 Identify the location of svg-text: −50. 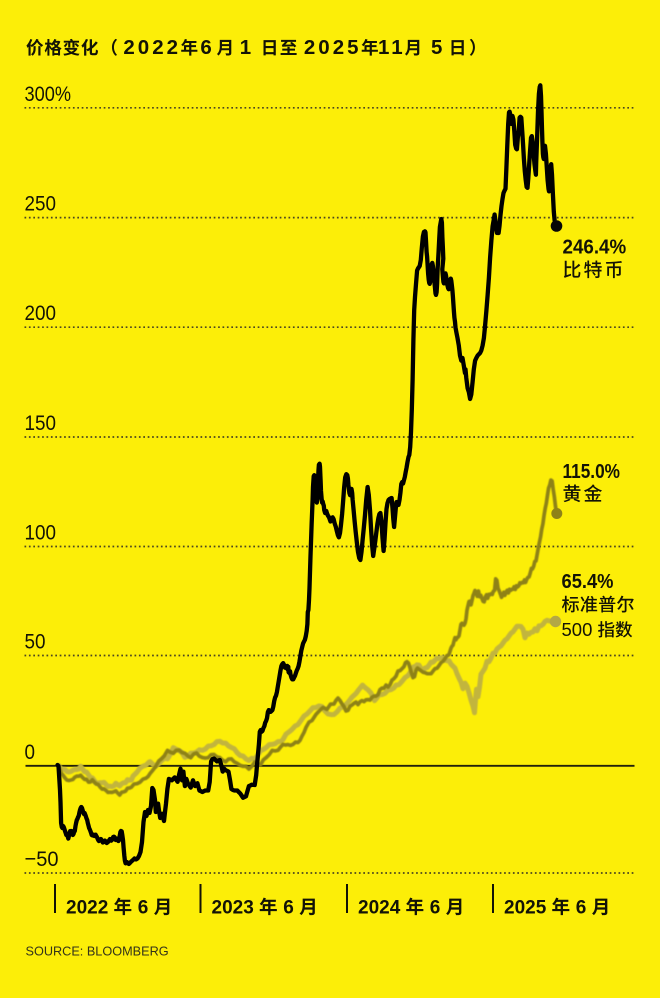
(42, 859).